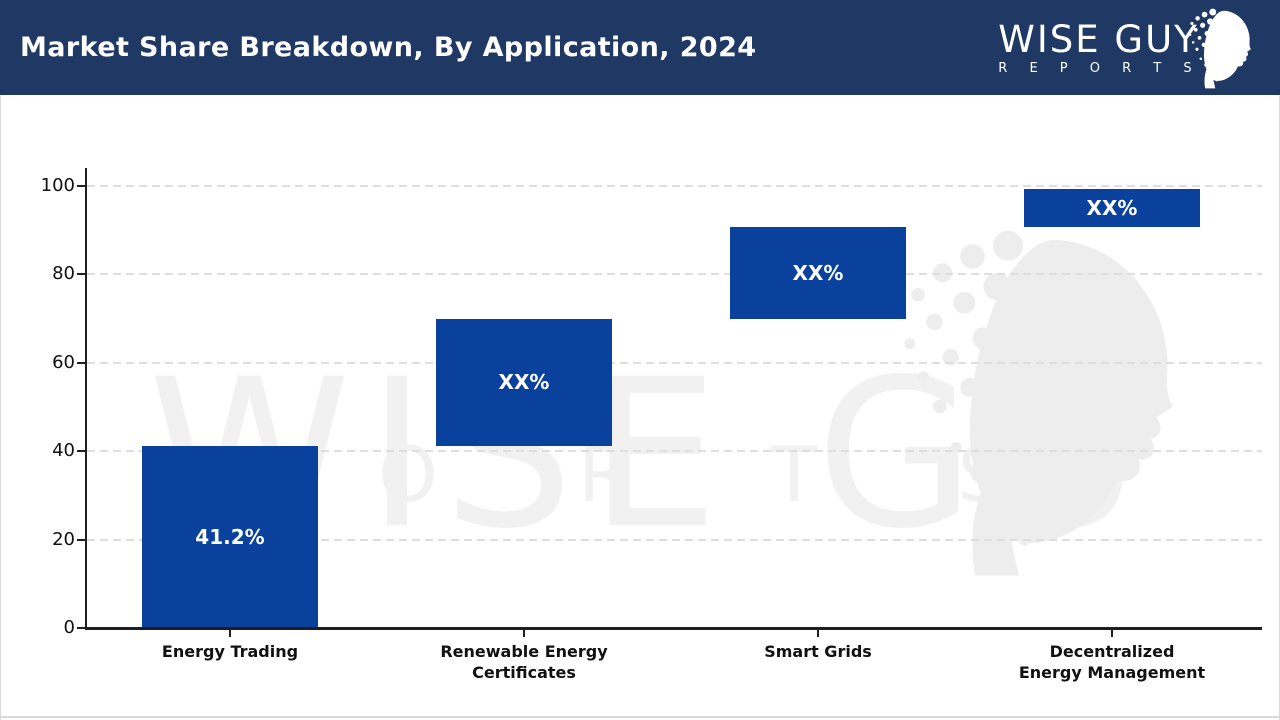 The width and height of the screenshot is (1280, 720). What do you see at coordinates (640, 717) in the screenshot?
I see `bottom-divider` at bounding box center [640, 717].